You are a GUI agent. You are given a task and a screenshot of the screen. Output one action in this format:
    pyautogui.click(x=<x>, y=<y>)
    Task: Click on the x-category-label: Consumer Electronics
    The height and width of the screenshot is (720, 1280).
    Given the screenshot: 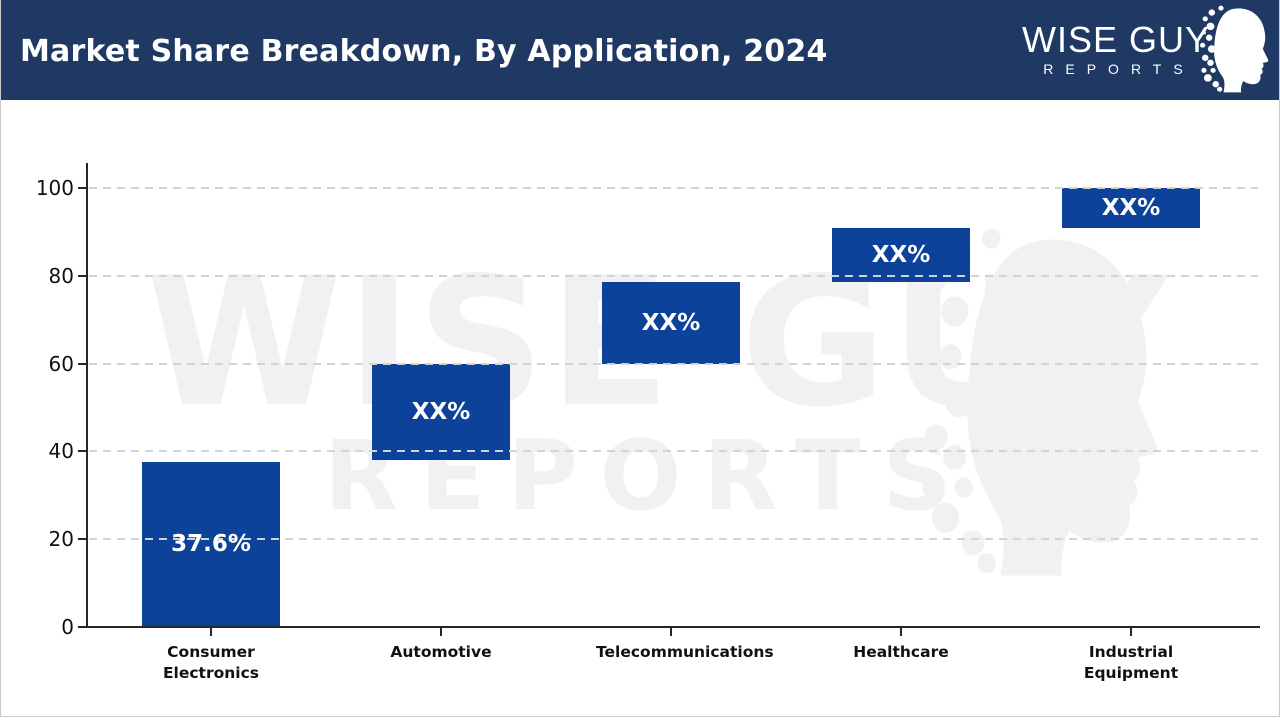 What is the action you would take?
    pyautogui.click(x=211, y=662)
    